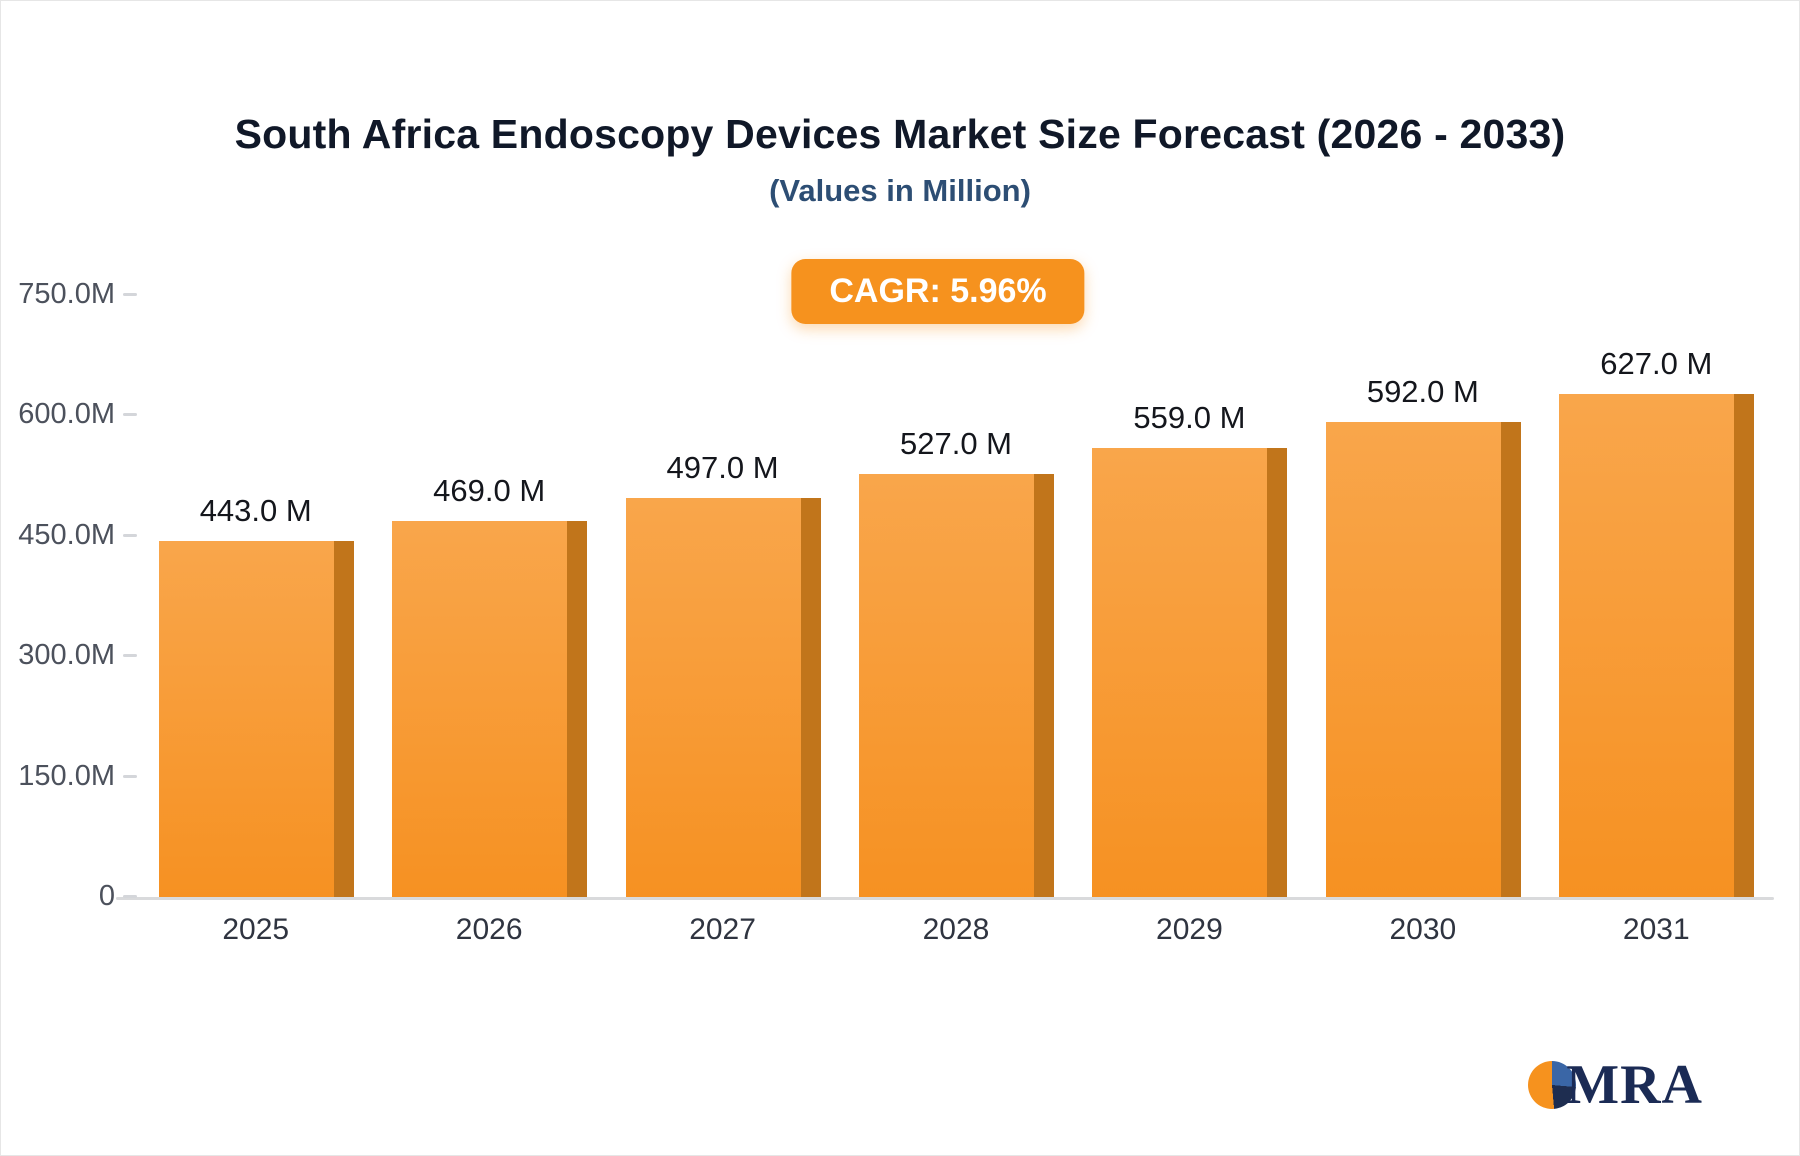 The image size is (1800, 1156). I want to click on x-axis-label: 2030, so click(1423, 929).